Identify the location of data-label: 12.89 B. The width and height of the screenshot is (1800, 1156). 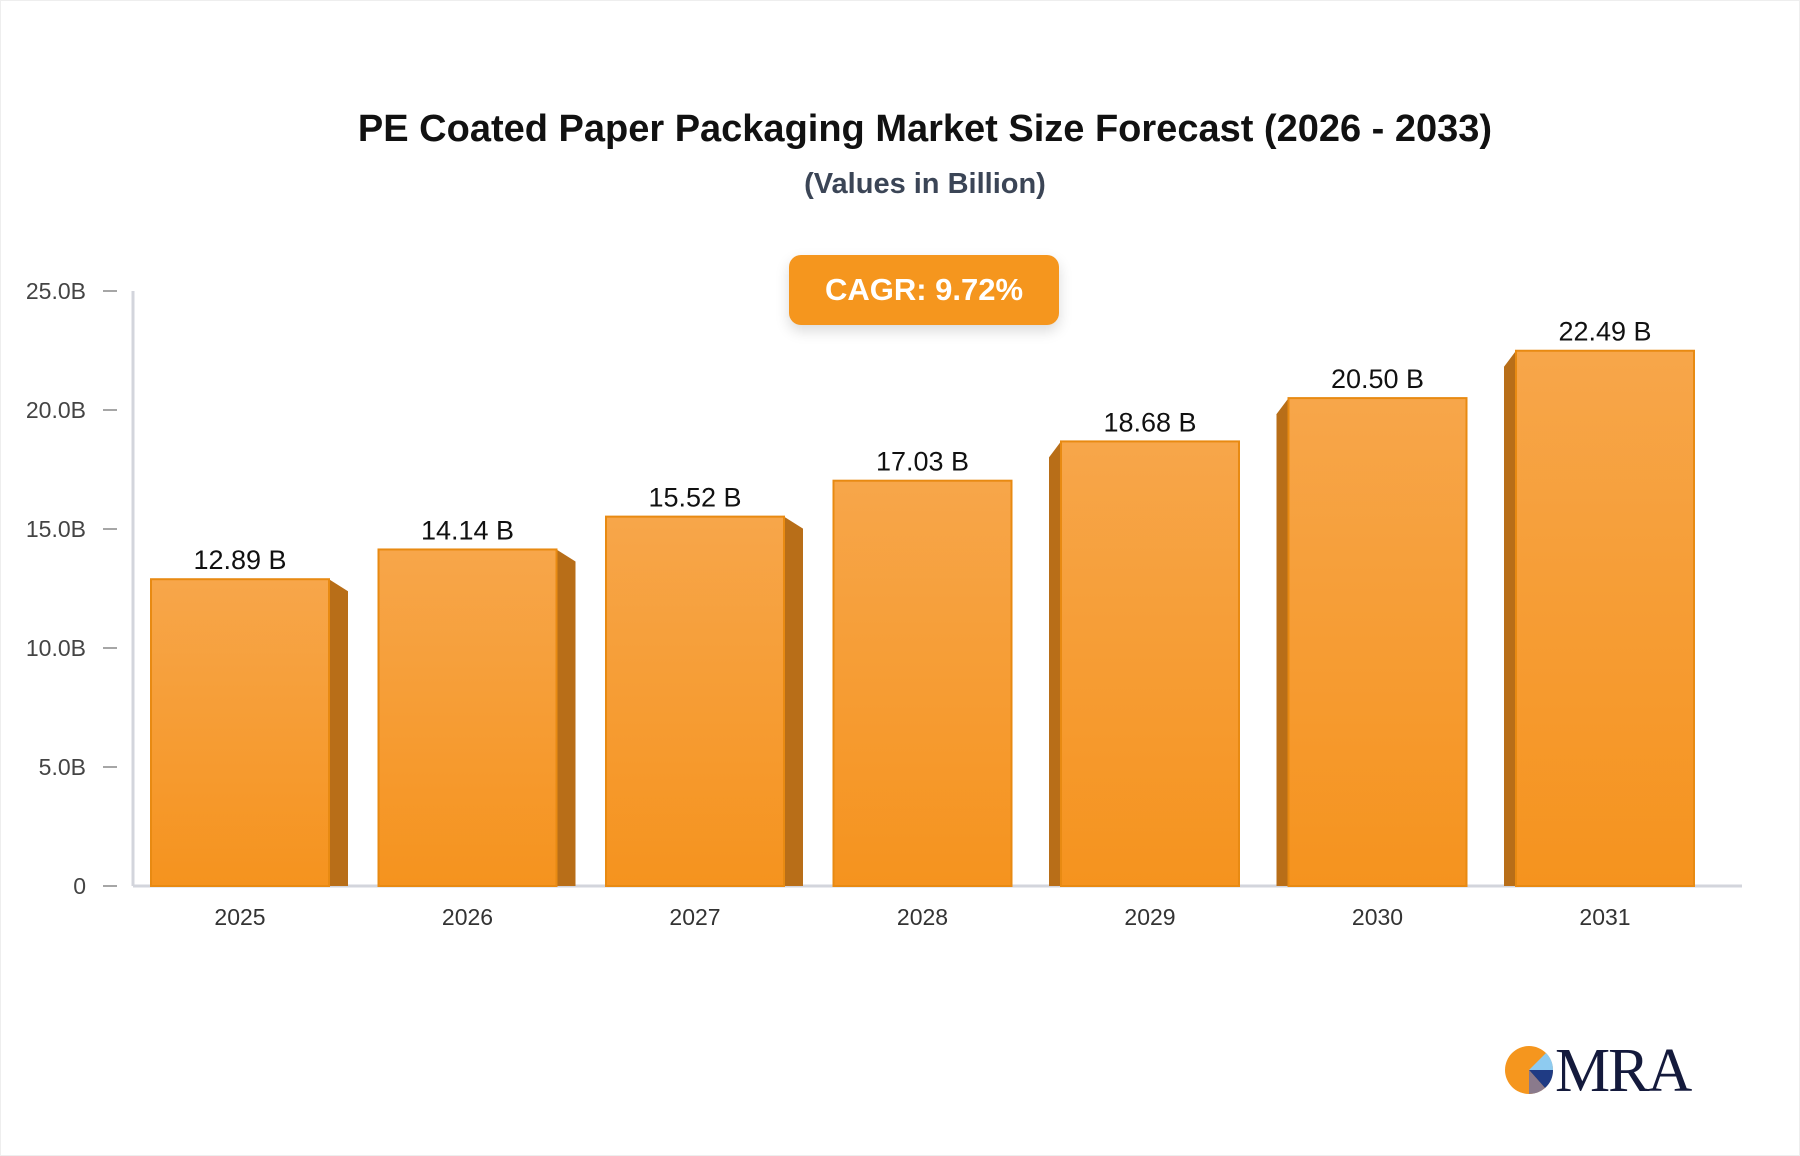
(239, 560).